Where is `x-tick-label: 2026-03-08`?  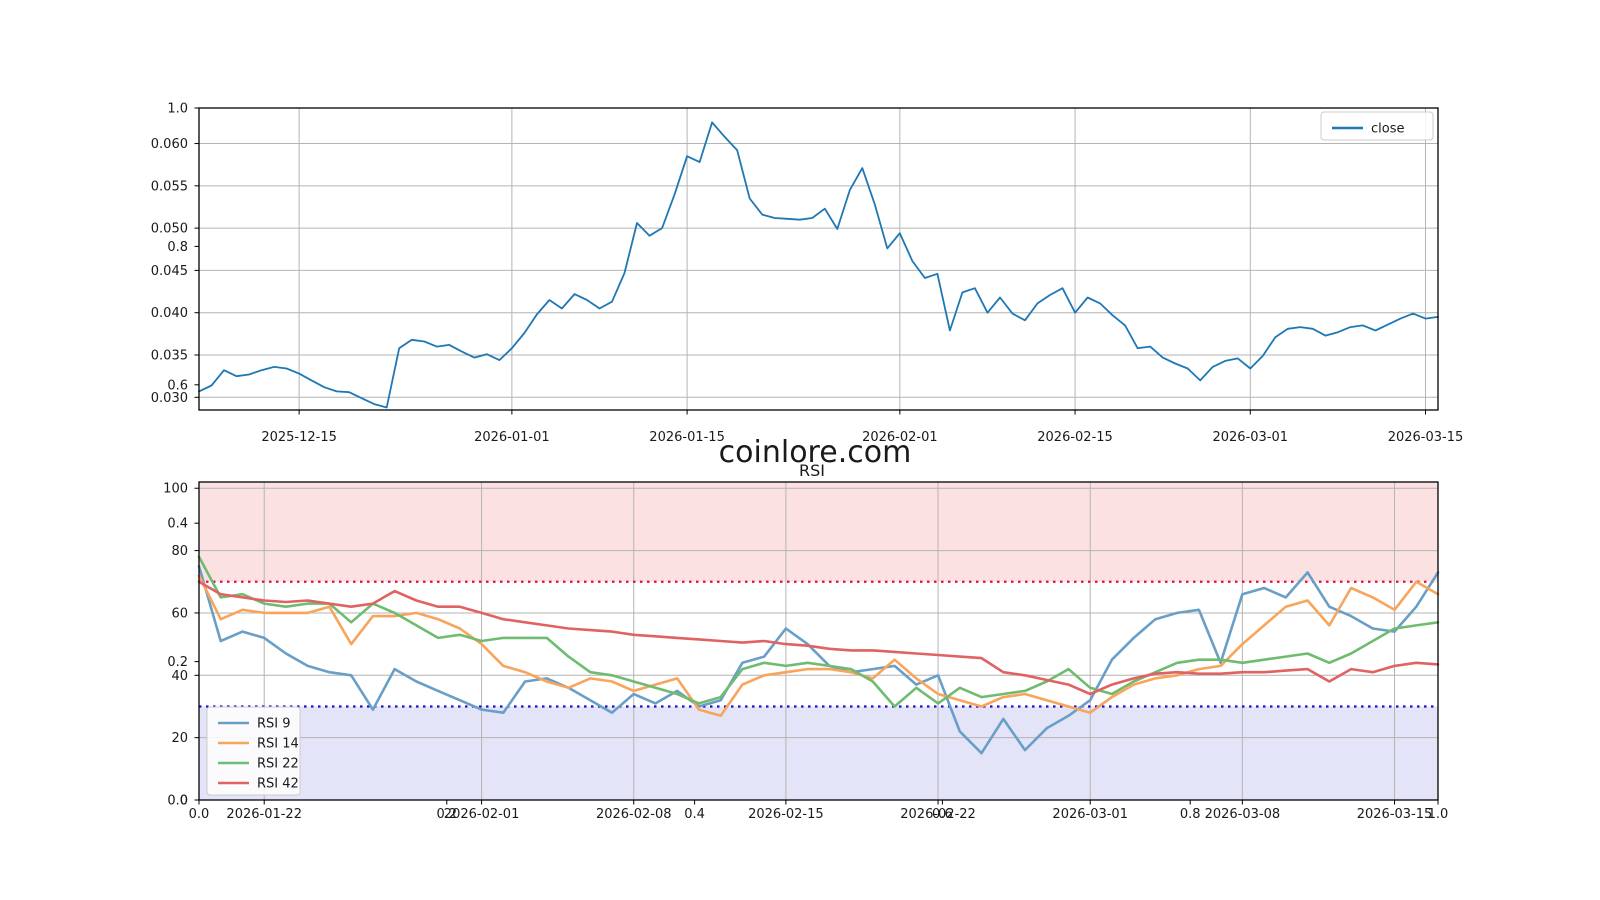
x-tick-label: 2026-03-08 is located at coordinates (1243, 814).